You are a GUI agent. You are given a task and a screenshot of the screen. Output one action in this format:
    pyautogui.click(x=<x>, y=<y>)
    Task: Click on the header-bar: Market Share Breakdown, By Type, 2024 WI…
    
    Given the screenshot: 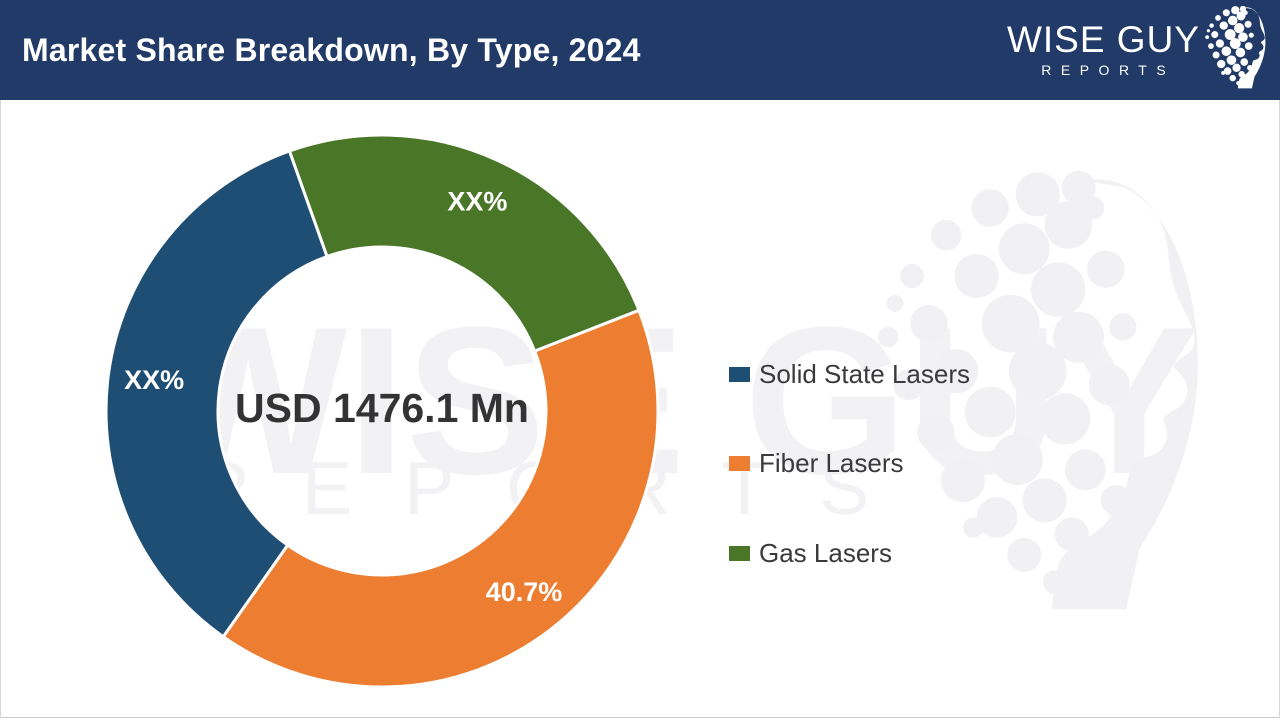 What is the action you would take?
    pyautogui.click(x=640, y=50)
    